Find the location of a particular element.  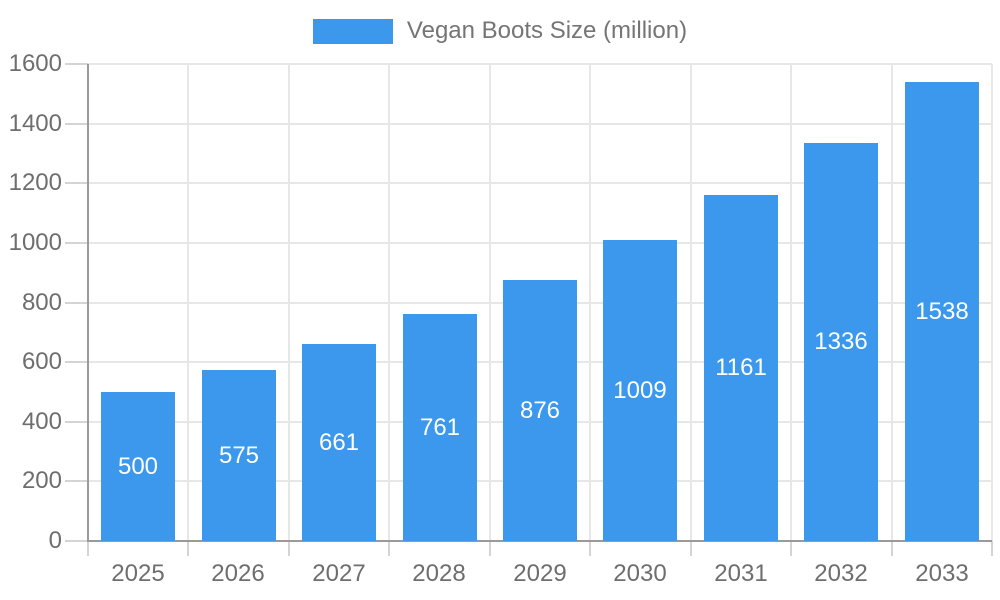

y-axis-line is located at coordinates (88, 302).